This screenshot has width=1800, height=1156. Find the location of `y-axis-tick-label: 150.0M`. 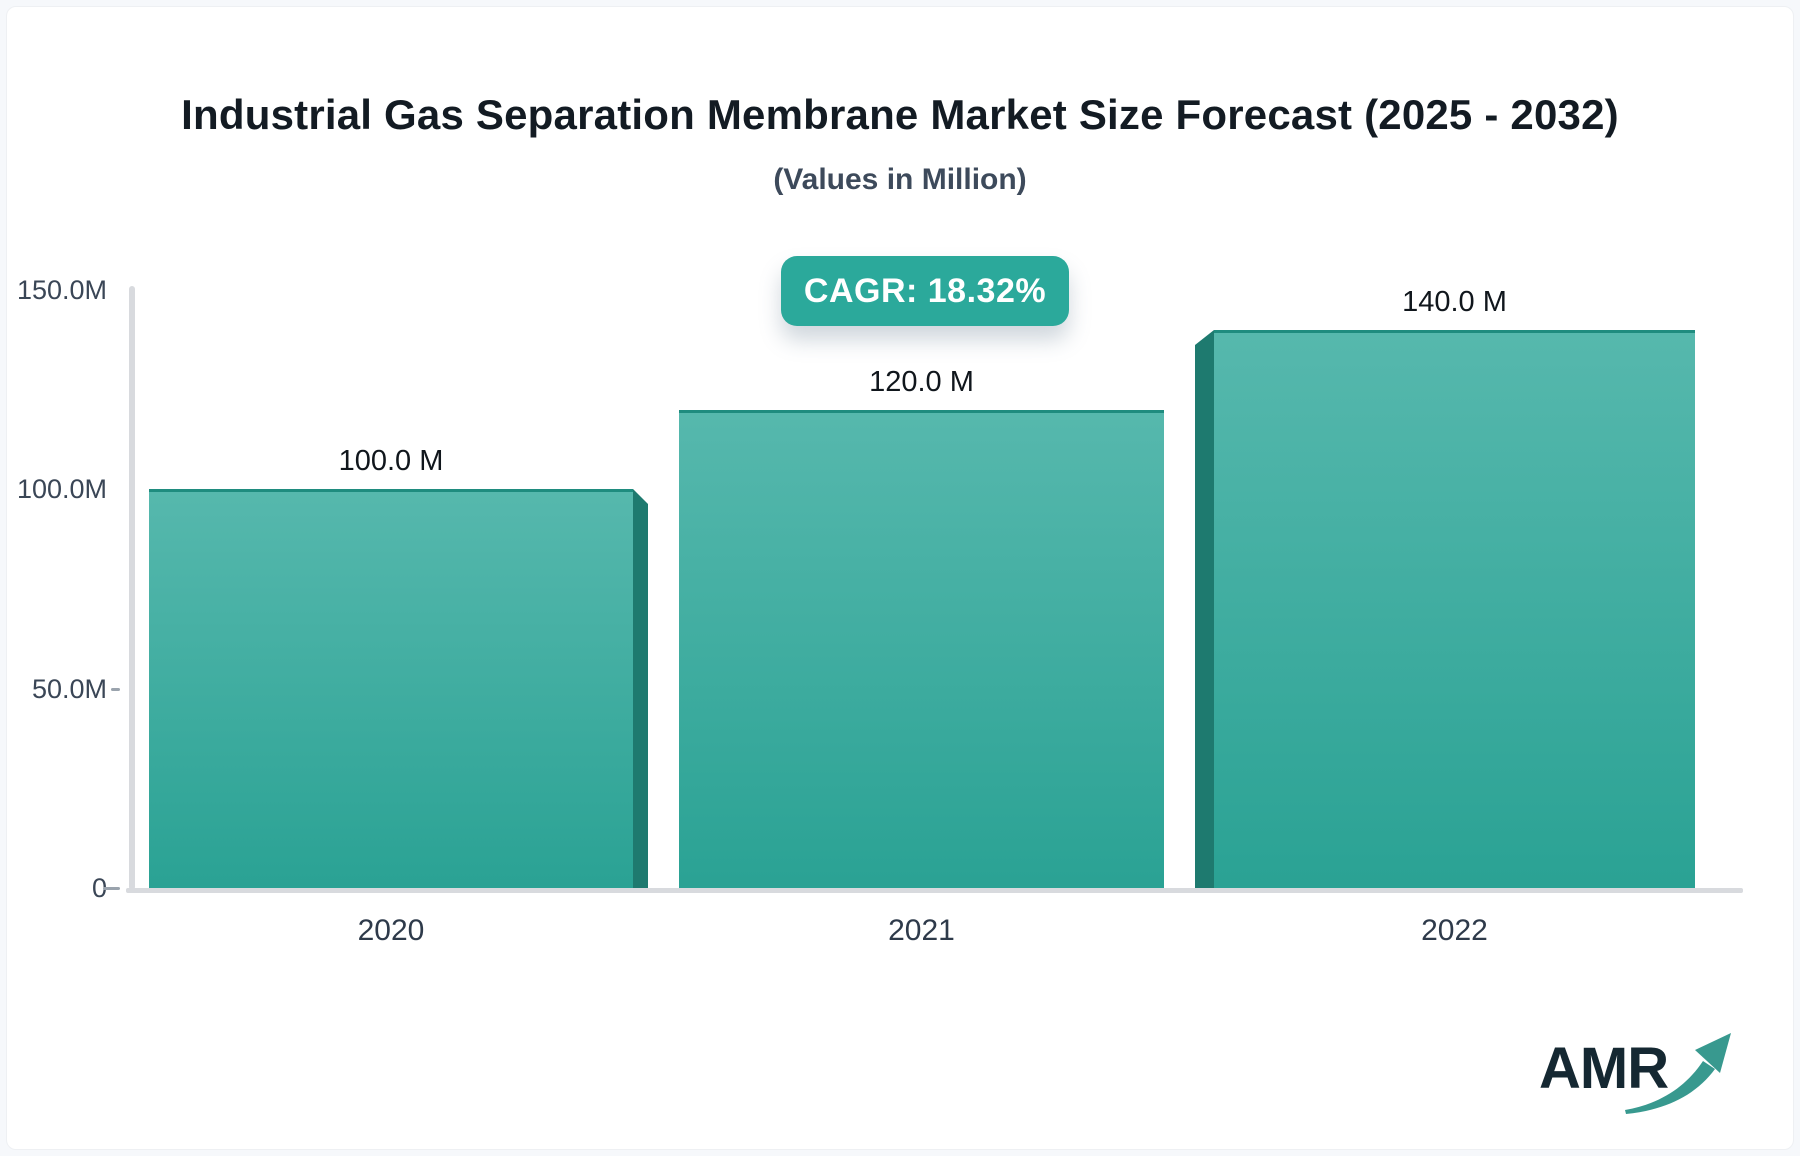

y-axis-tick-label: 150.0M is located at coordinates (61, 290).